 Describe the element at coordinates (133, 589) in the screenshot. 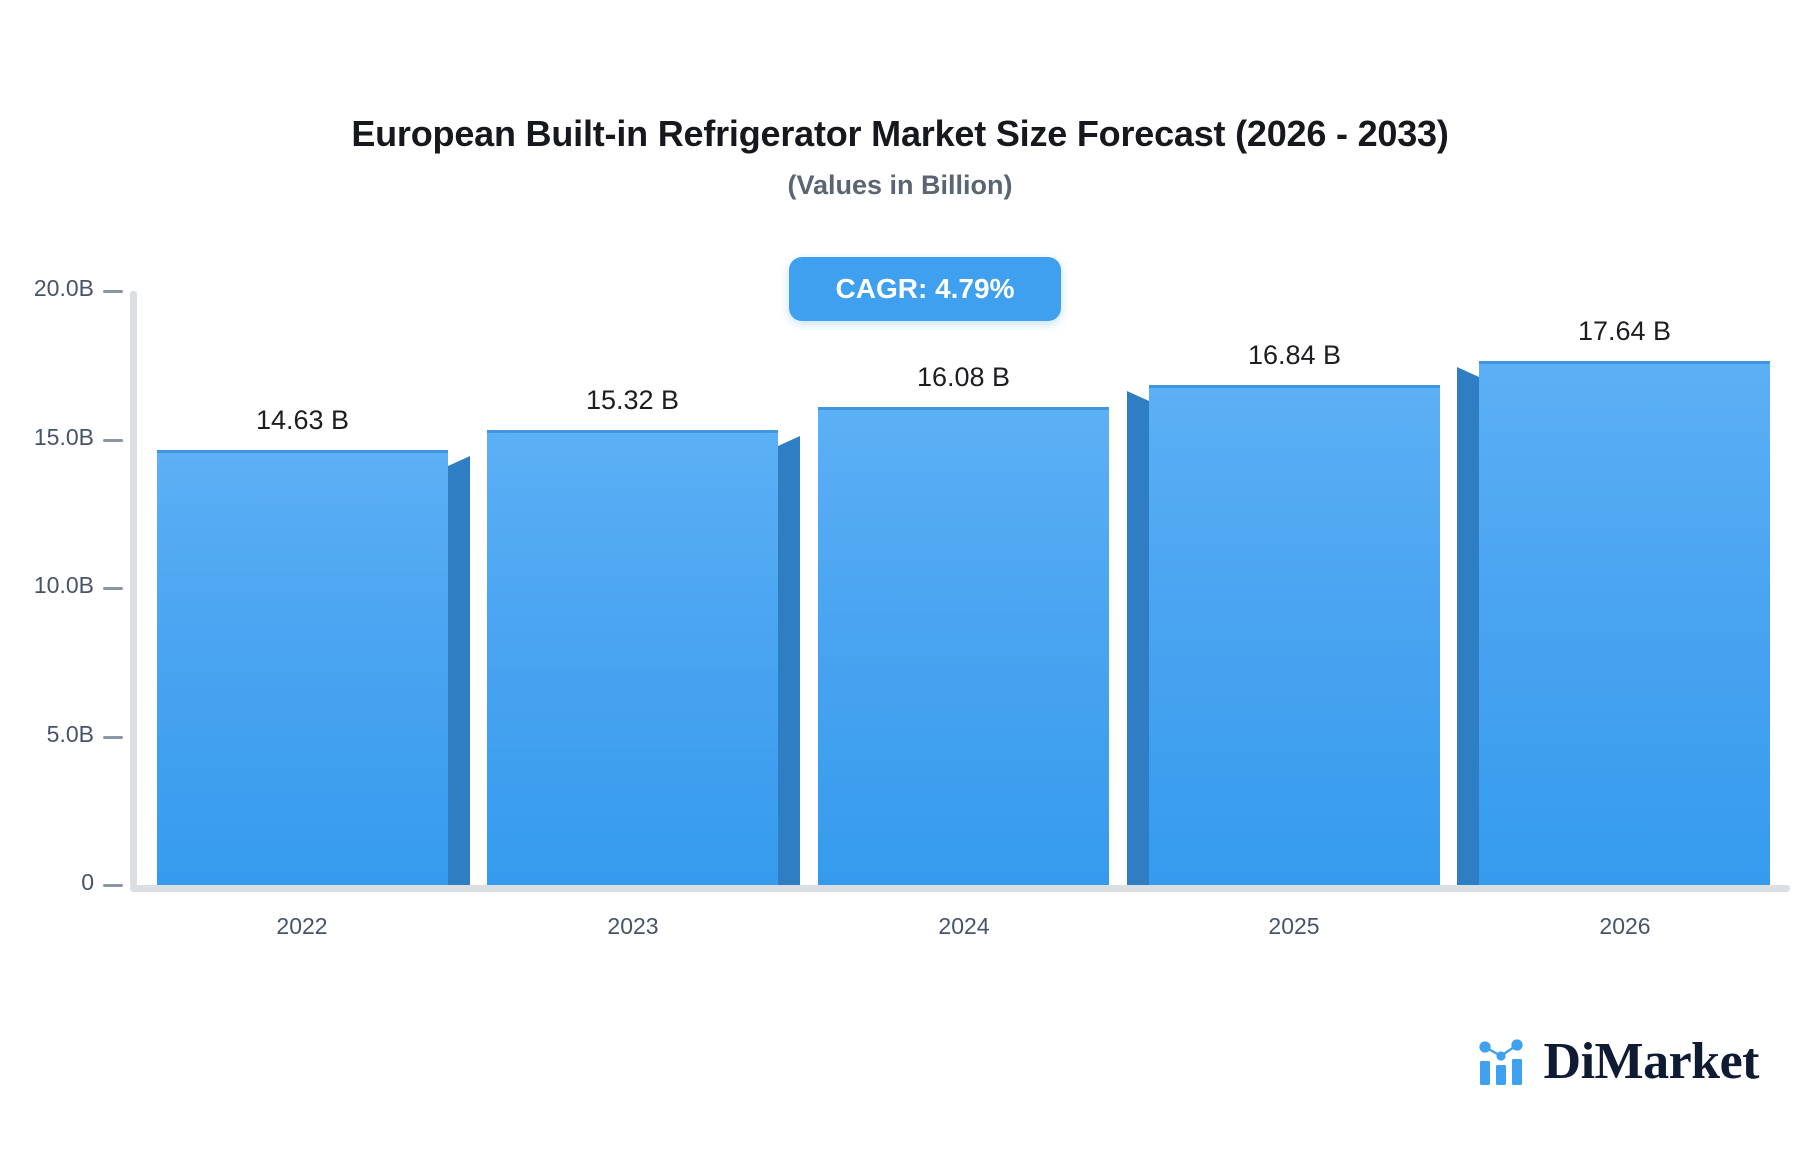

I see `y-axis-line` at that location.